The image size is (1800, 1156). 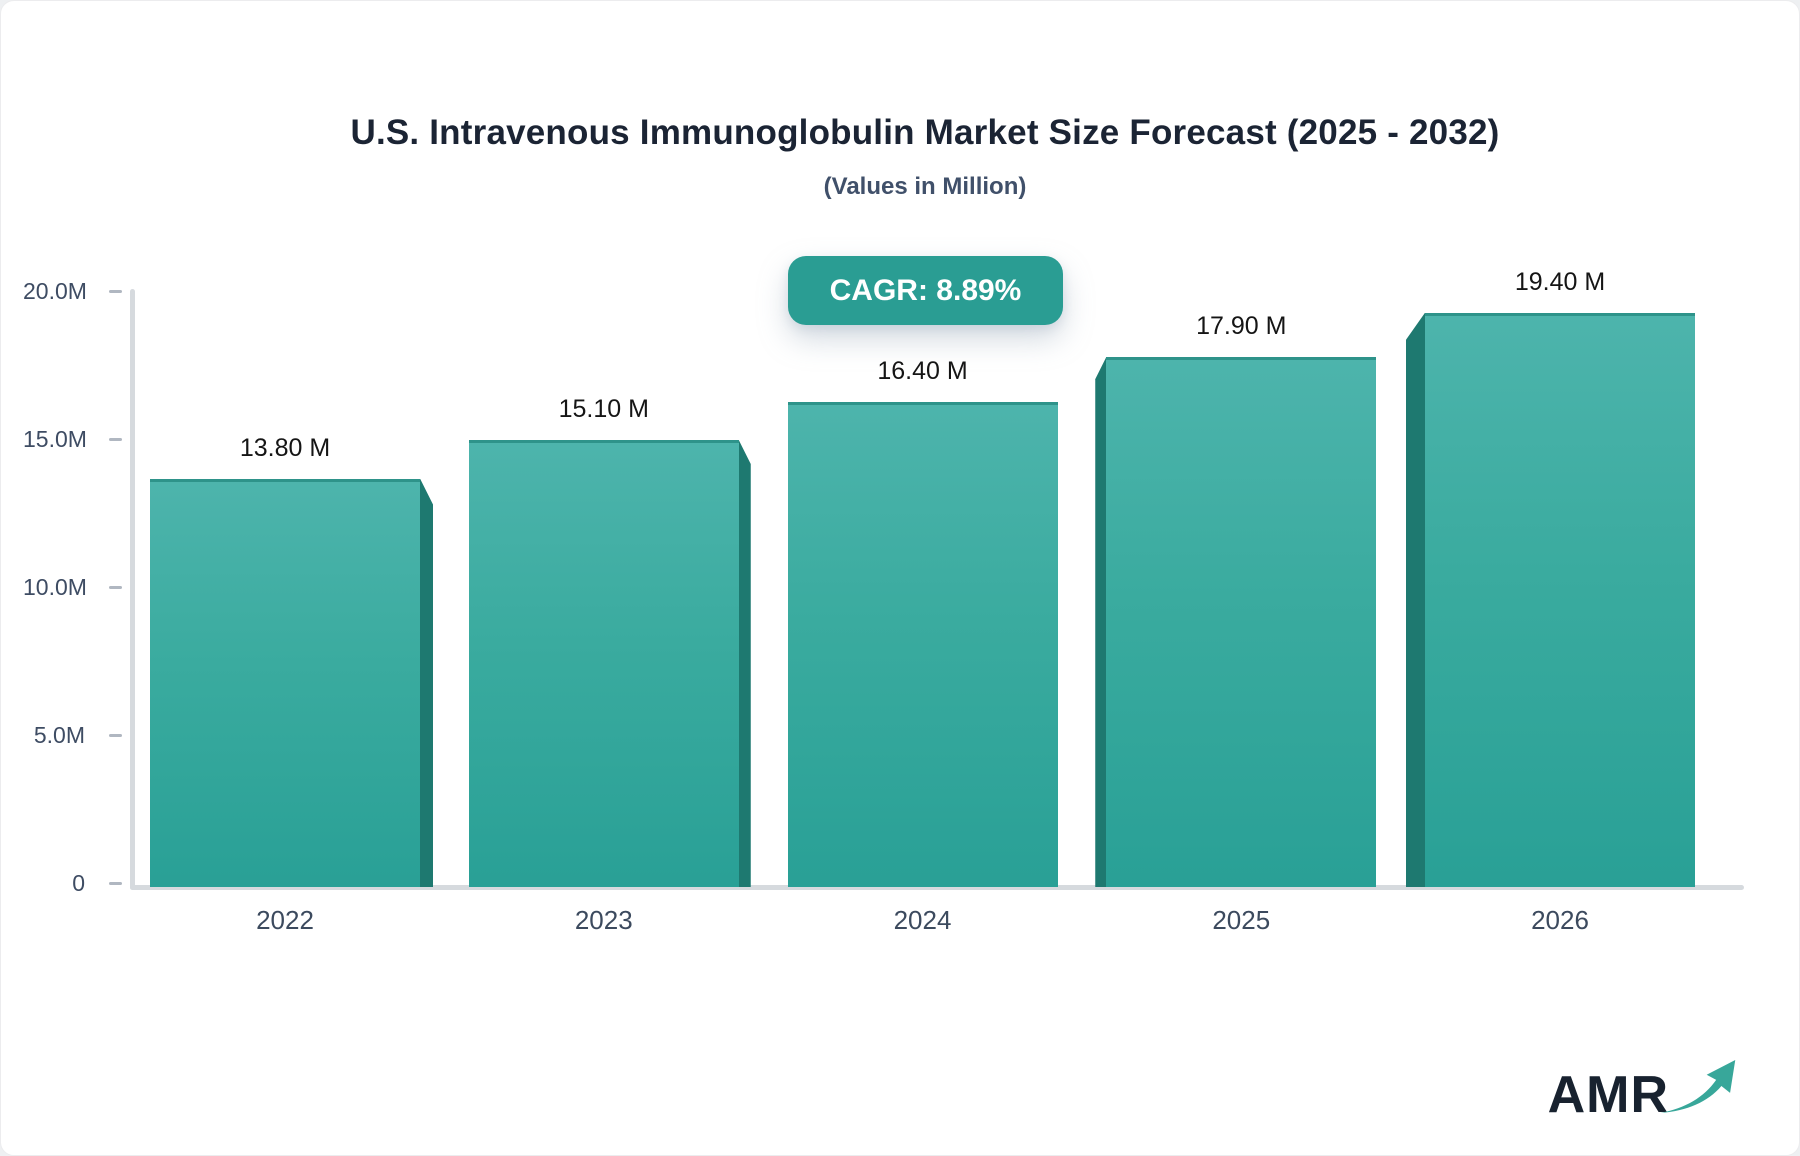 I want to click on y-axis-tick-label: 10.0M, so click(x=55, y=587).